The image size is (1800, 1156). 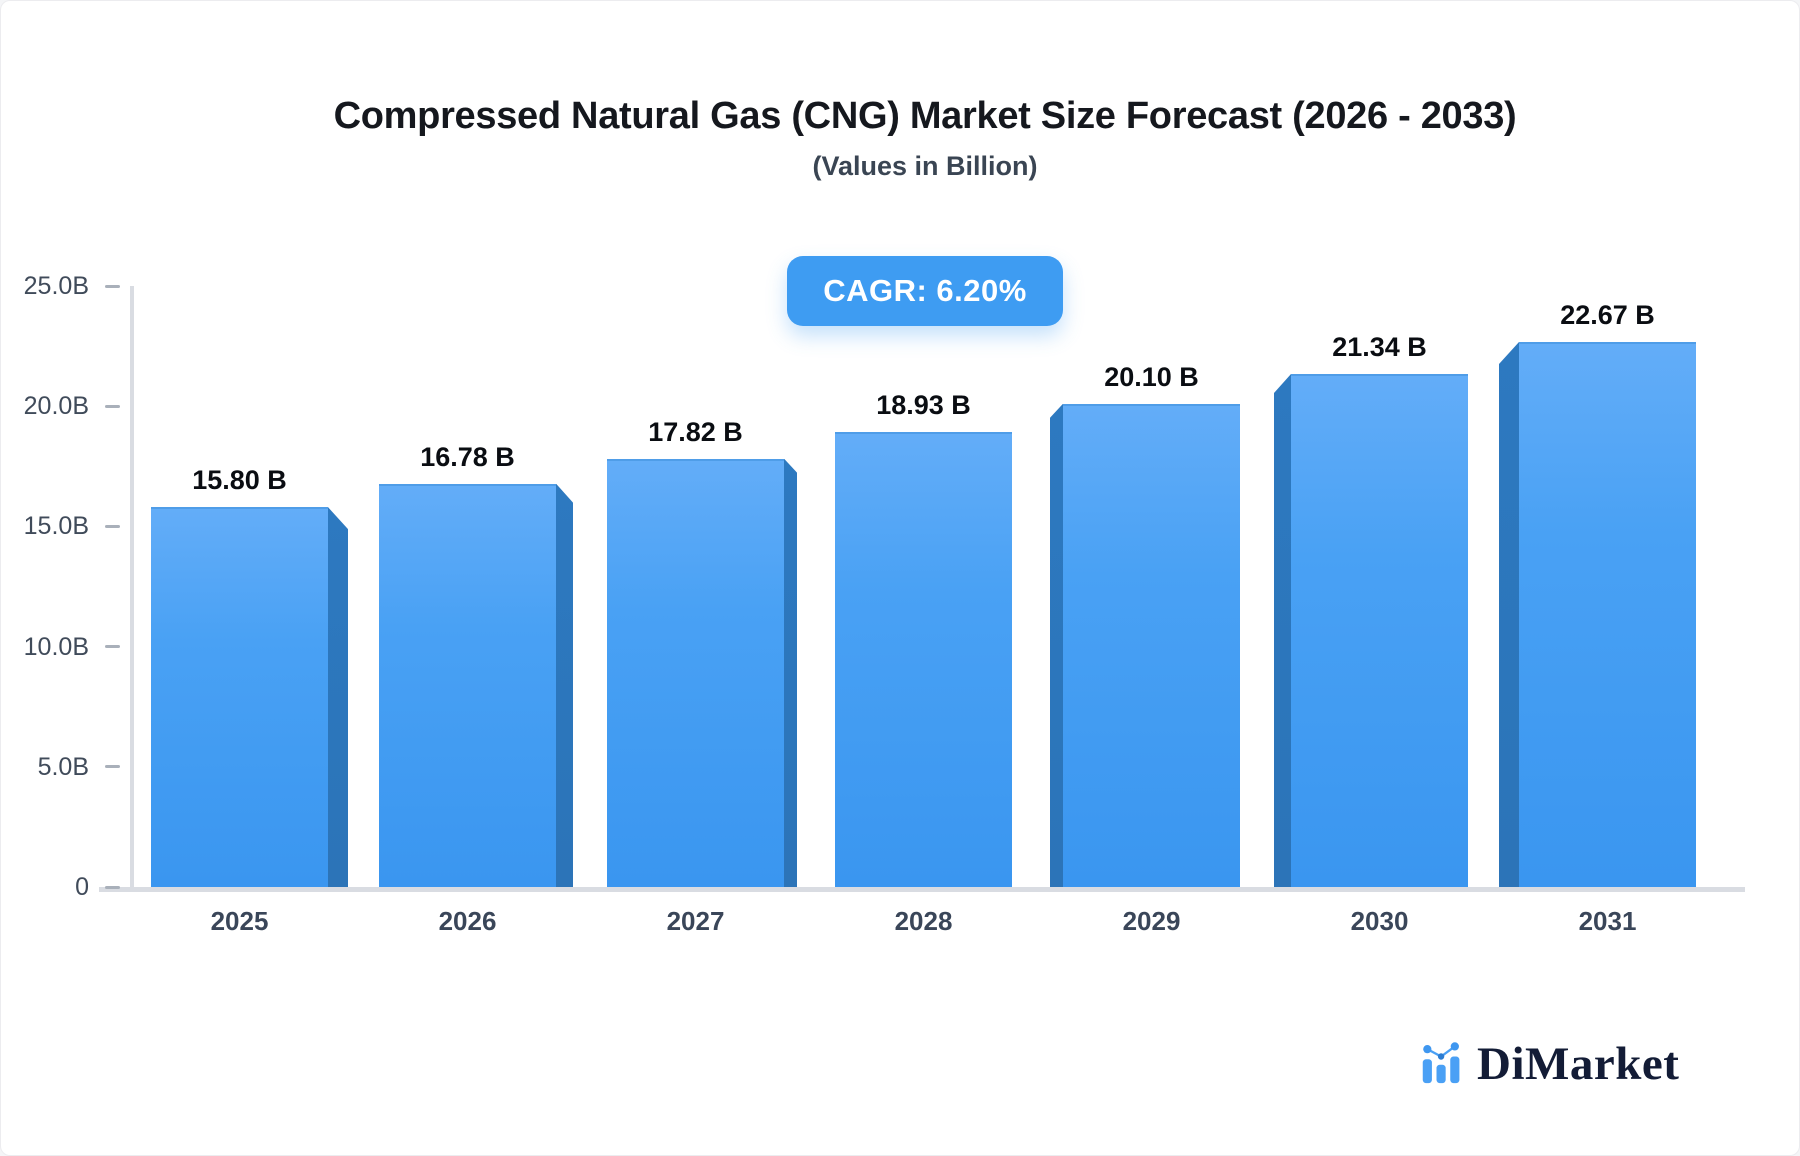 I want to click on x-tick-label-2025: 2025, so click(x=239, y=921).